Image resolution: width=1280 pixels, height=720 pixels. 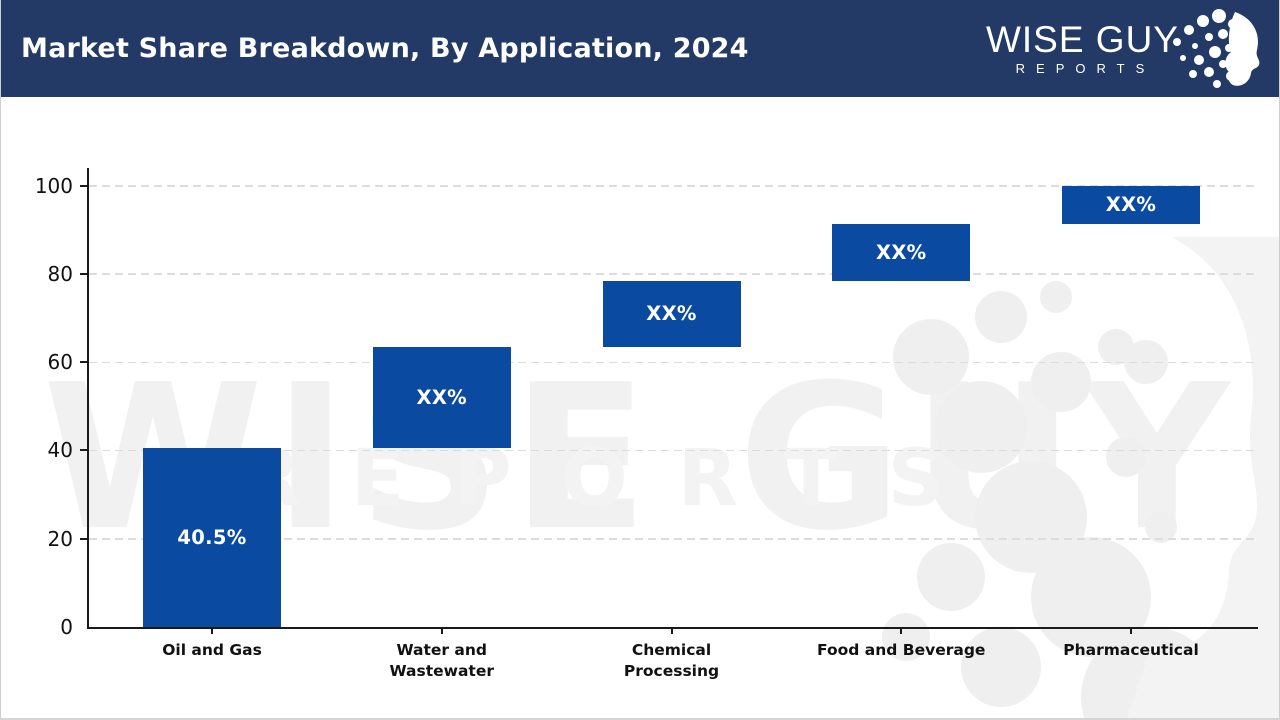 What do you see at coordinates (60, 450) in the screenshot?
I see `y-axis-label-40: 40` at bounding box center [60, 450].